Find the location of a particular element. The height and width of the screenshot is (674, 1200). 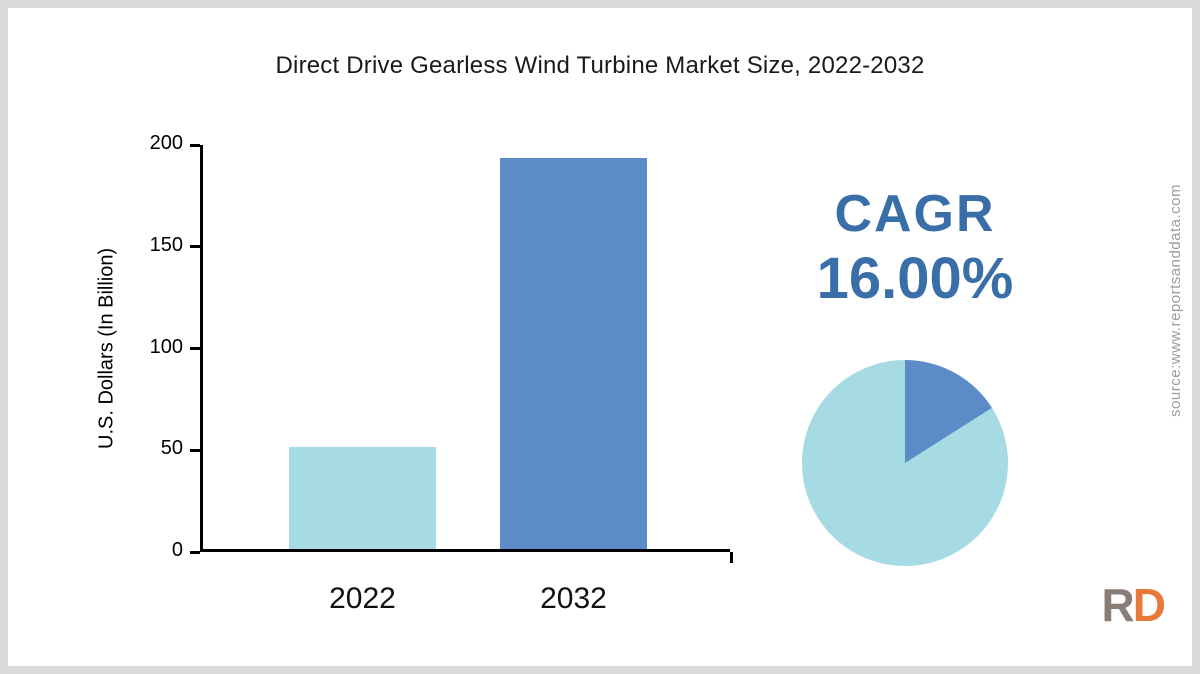

y-axis-tick-label: 100 is located at coordinates (166, 346).